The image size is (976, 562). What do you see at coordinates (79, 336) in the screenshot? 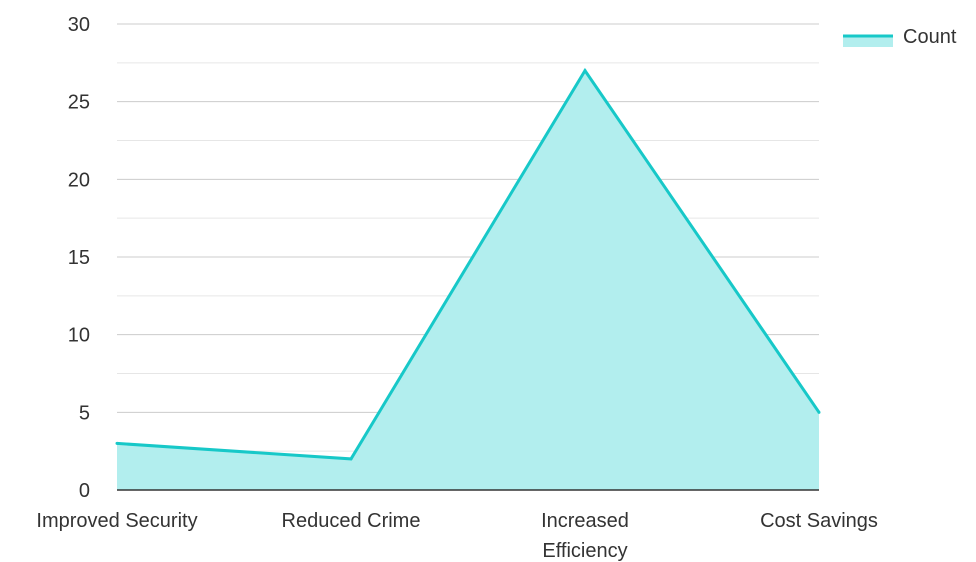
I see `y-tick-label: 10` at bounding box center [79, 336].